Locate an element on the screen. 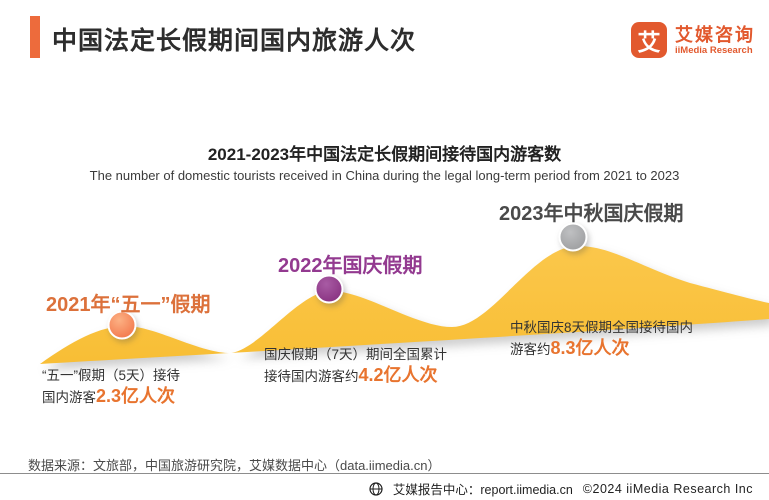 This screenshot has height=500, width=769. peak-label-2022: 2022年国庆假期 is located at coordinates (350, 266).